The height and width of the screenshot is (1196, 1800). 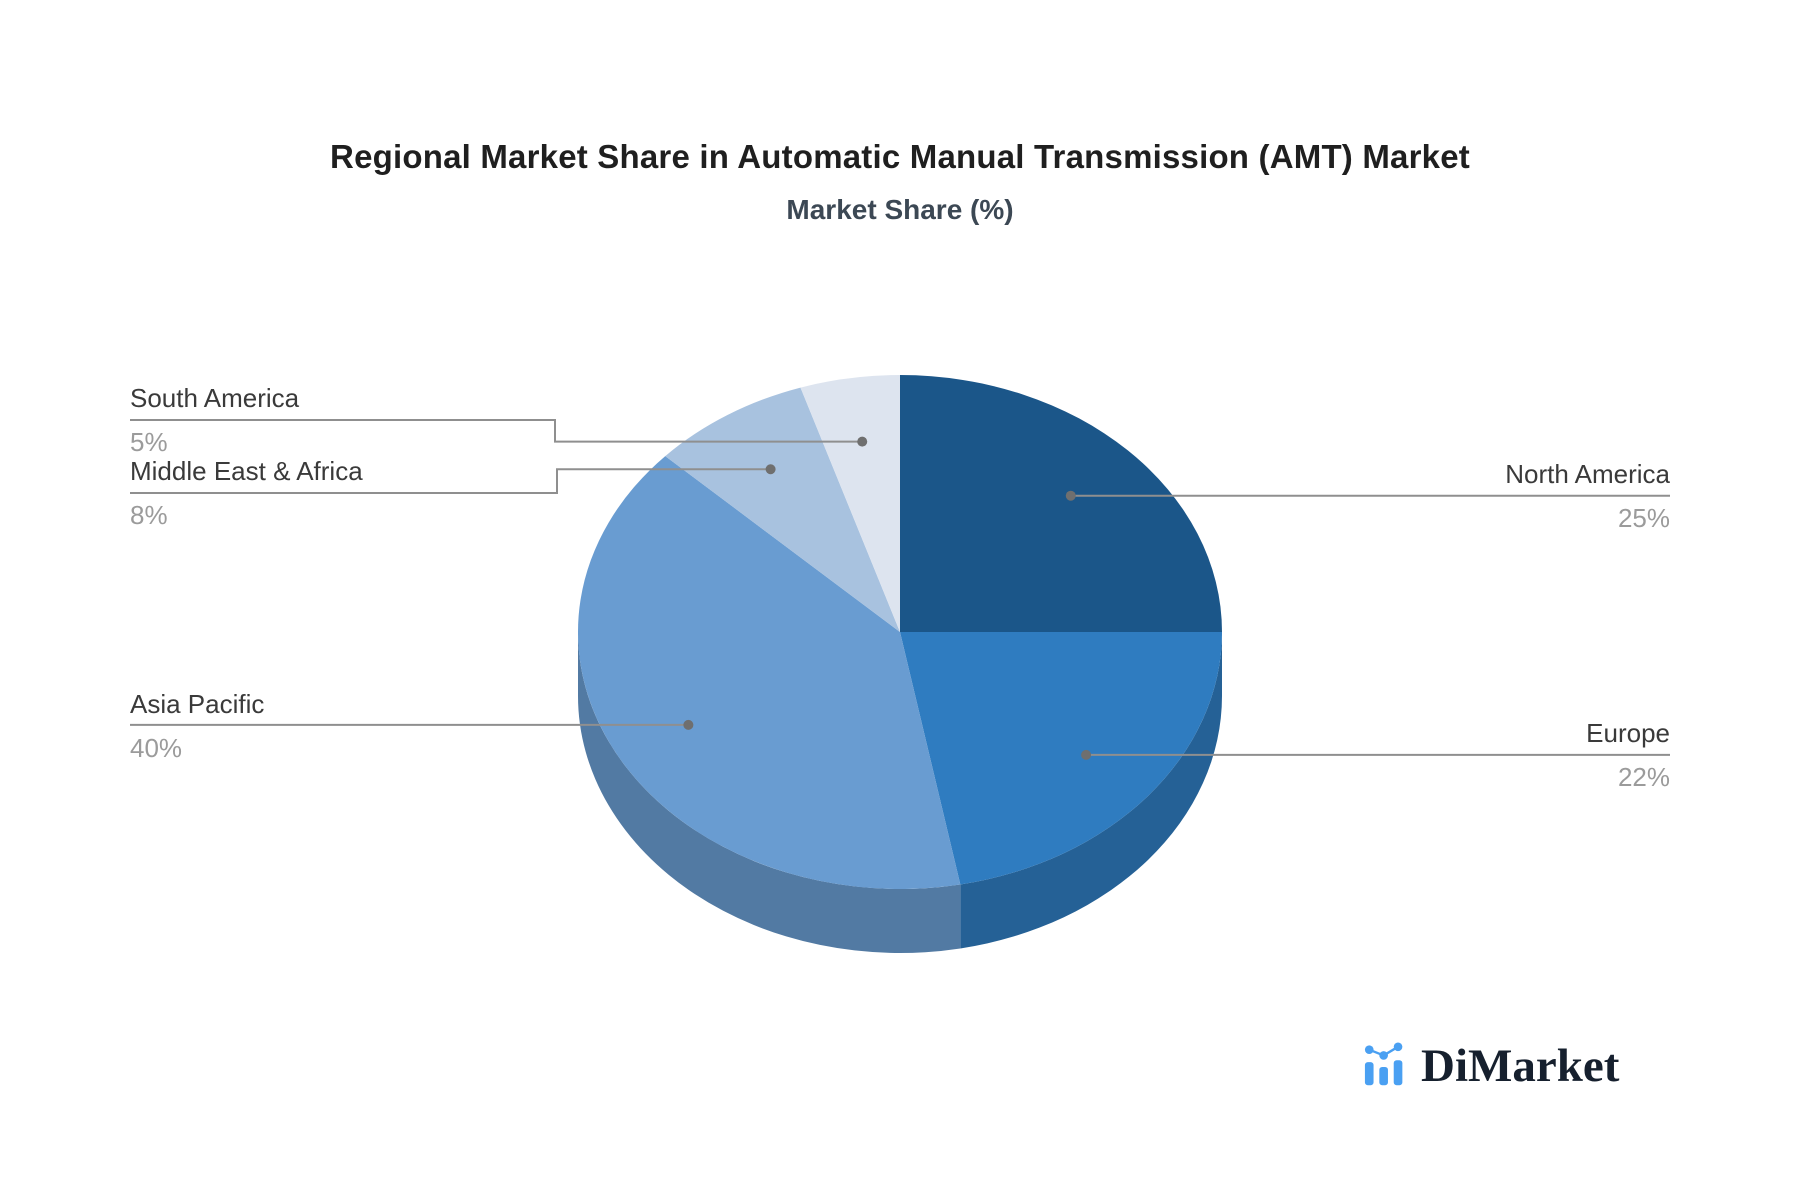 What do you see at coordinates (156, 747) in the screenshot?
I see `callout-percent-asia-pacific: 40%` at bounding box center [156, 747].